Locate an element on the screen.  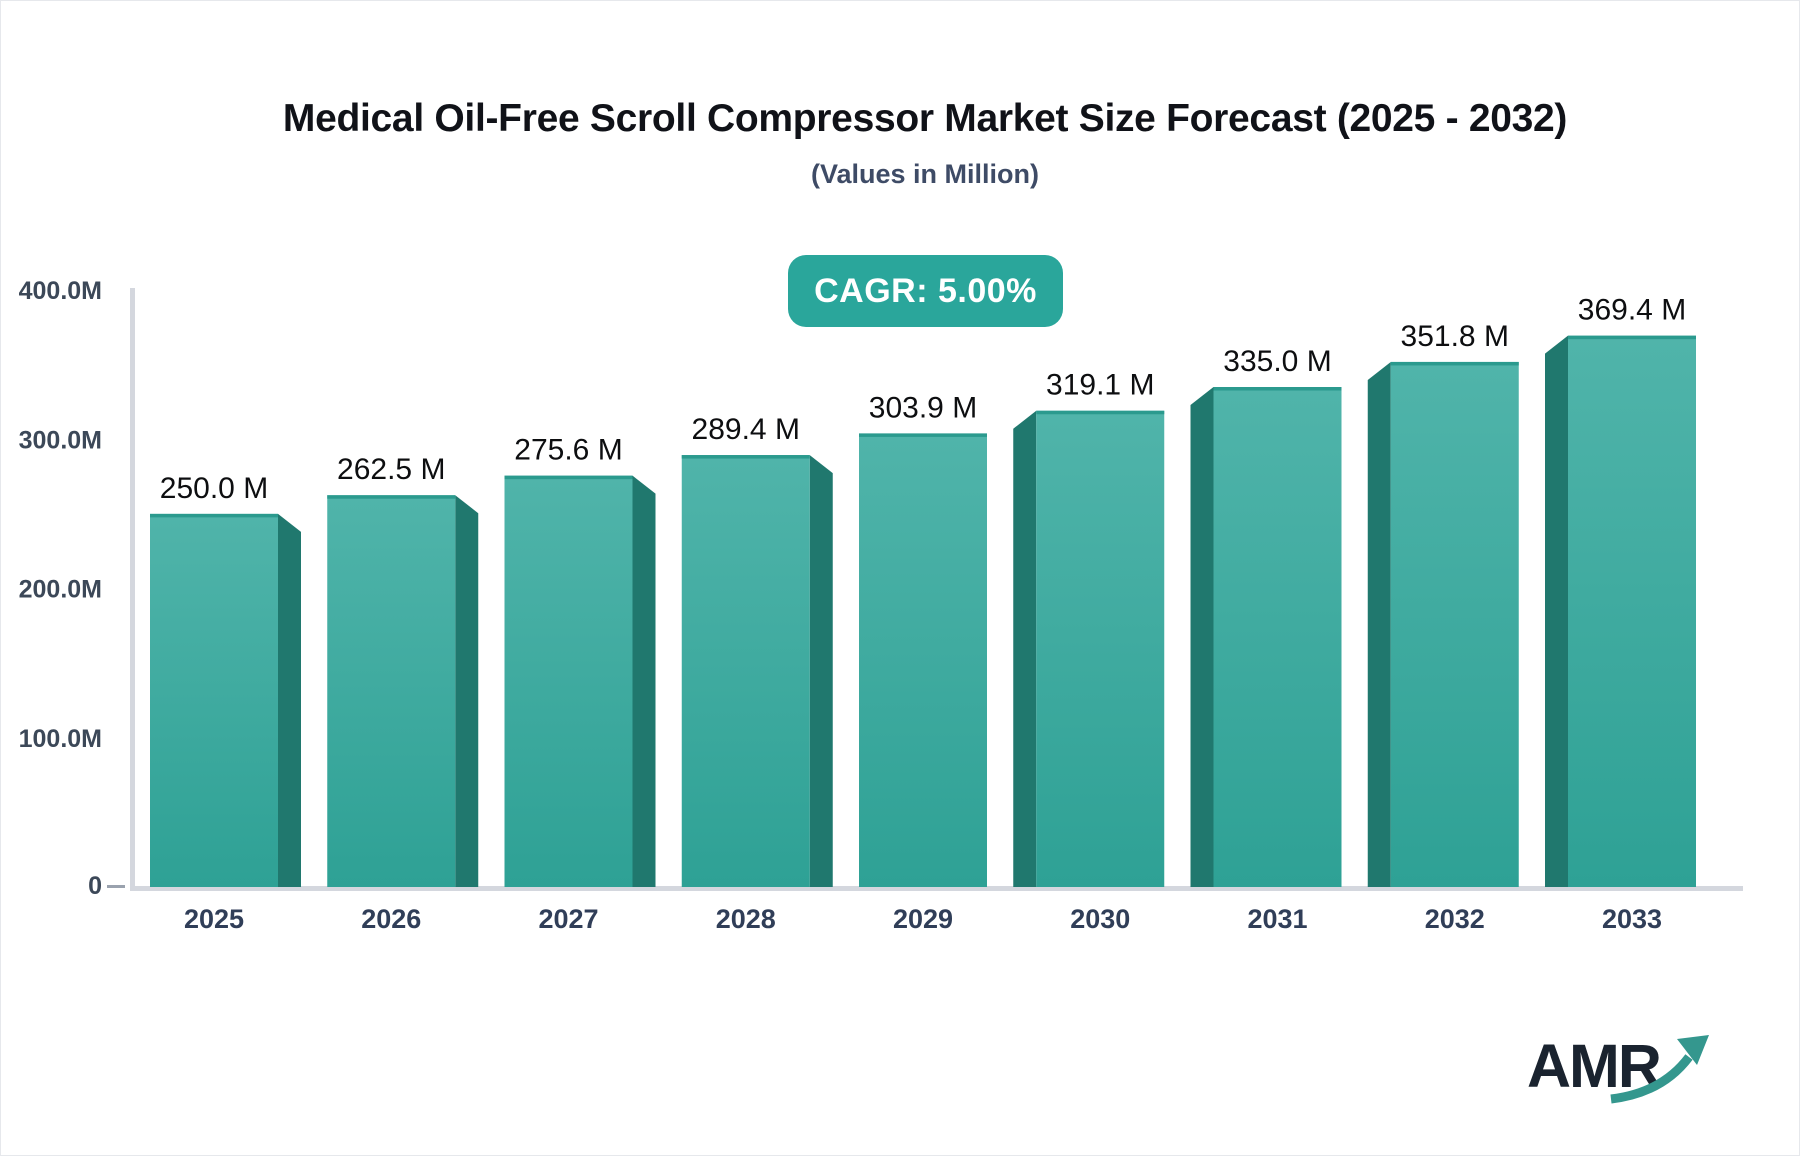
x-category-label: 2028 is located at coordinates (746, 919).